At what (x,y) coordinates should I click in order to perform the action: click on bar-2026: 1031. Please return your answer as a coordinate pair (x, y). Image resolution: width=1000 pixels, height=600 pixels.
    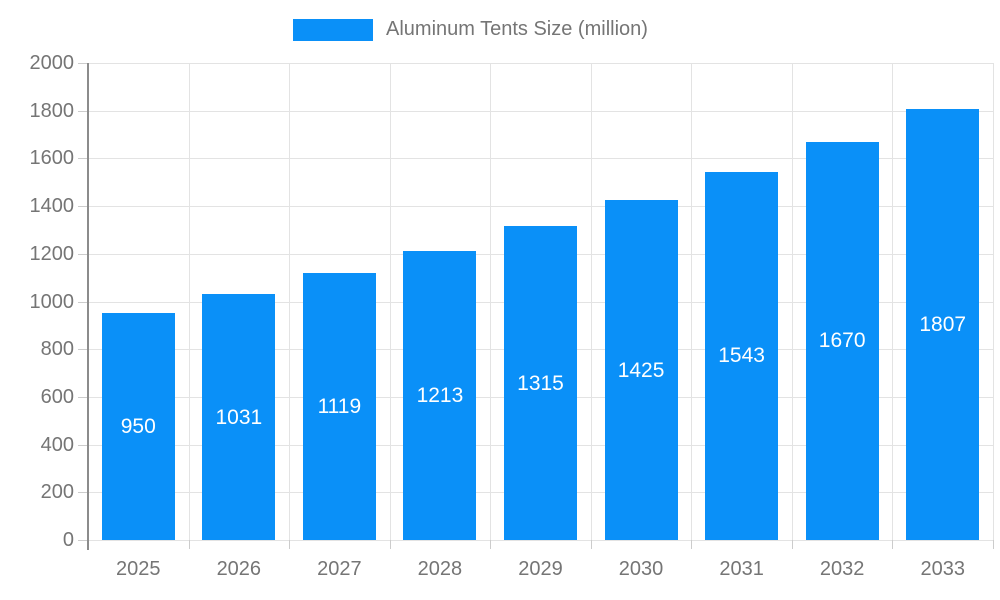
    Looking at the image, I should click on (239, 417).